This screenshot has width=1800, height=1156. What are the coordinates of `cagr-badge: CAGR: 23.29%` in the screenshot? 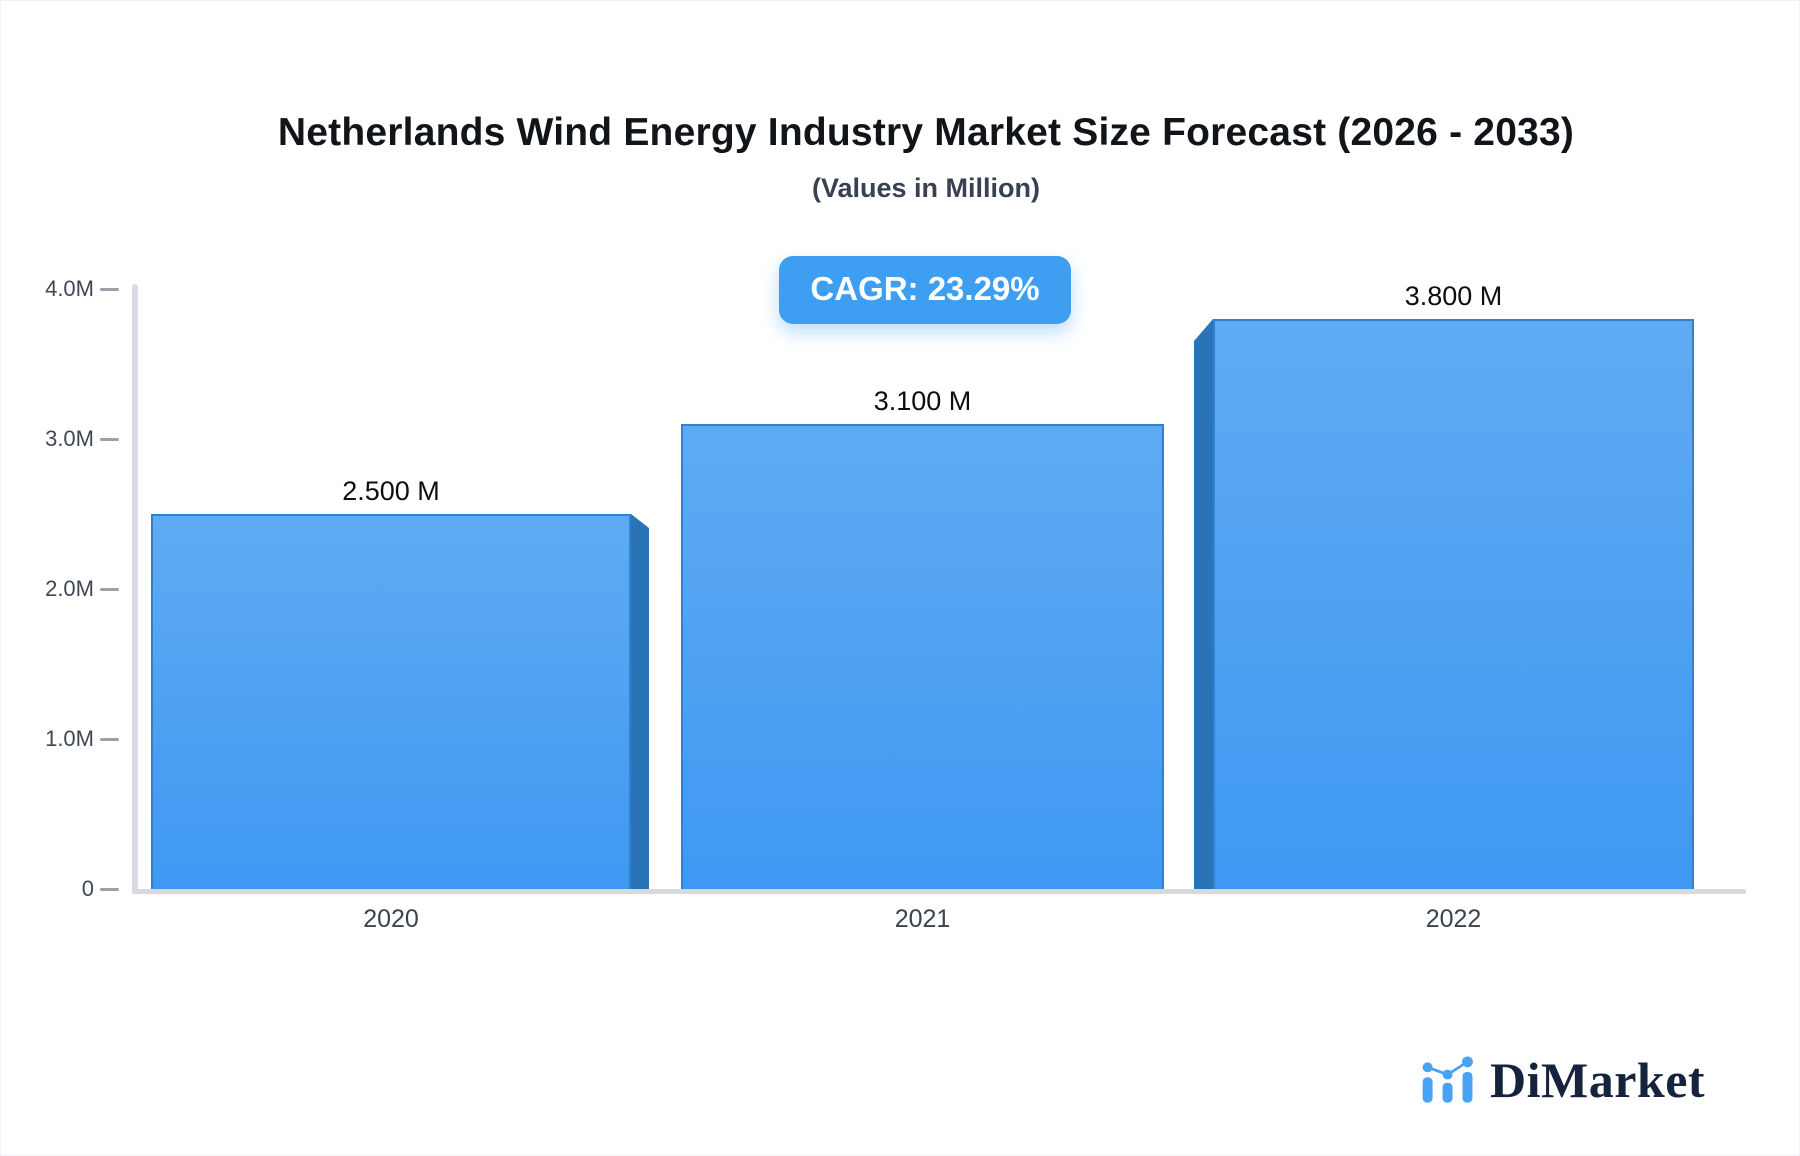 It's located at (925, 290).